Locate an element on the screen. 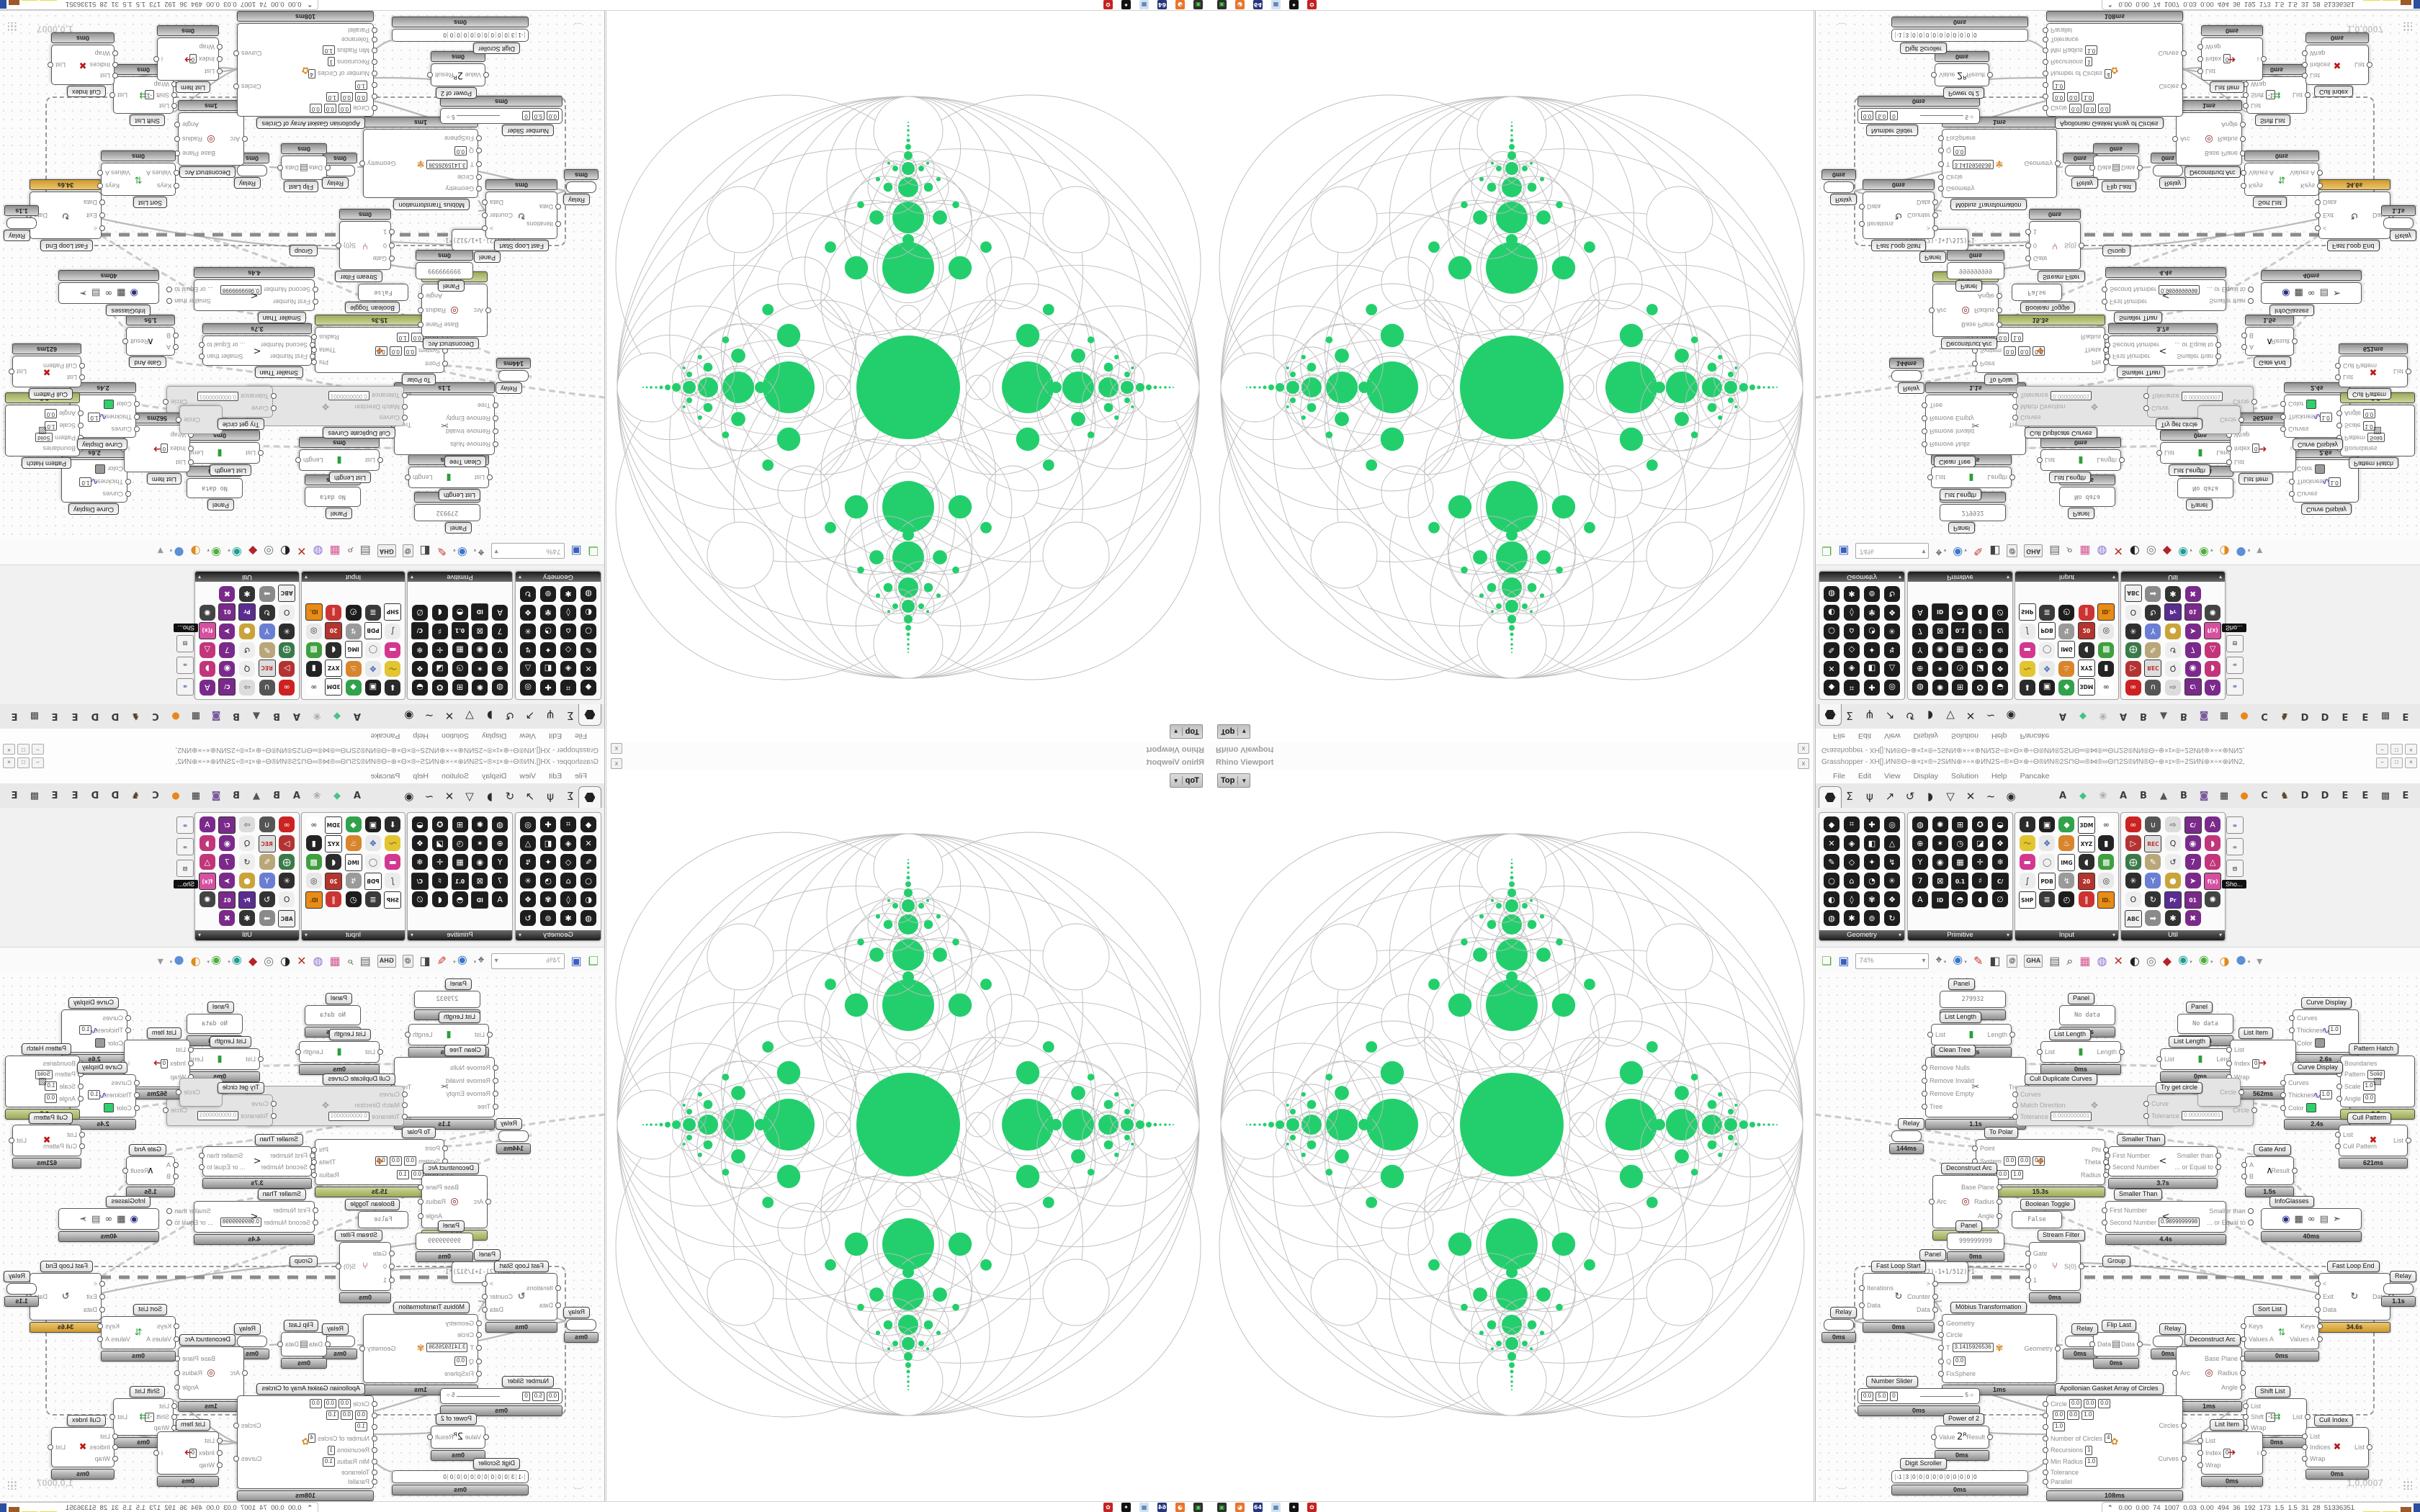 The height and width of the screenshot is (1512, 2420). value-field: 0.0000000001 is located at coordinates (2071, 1117).